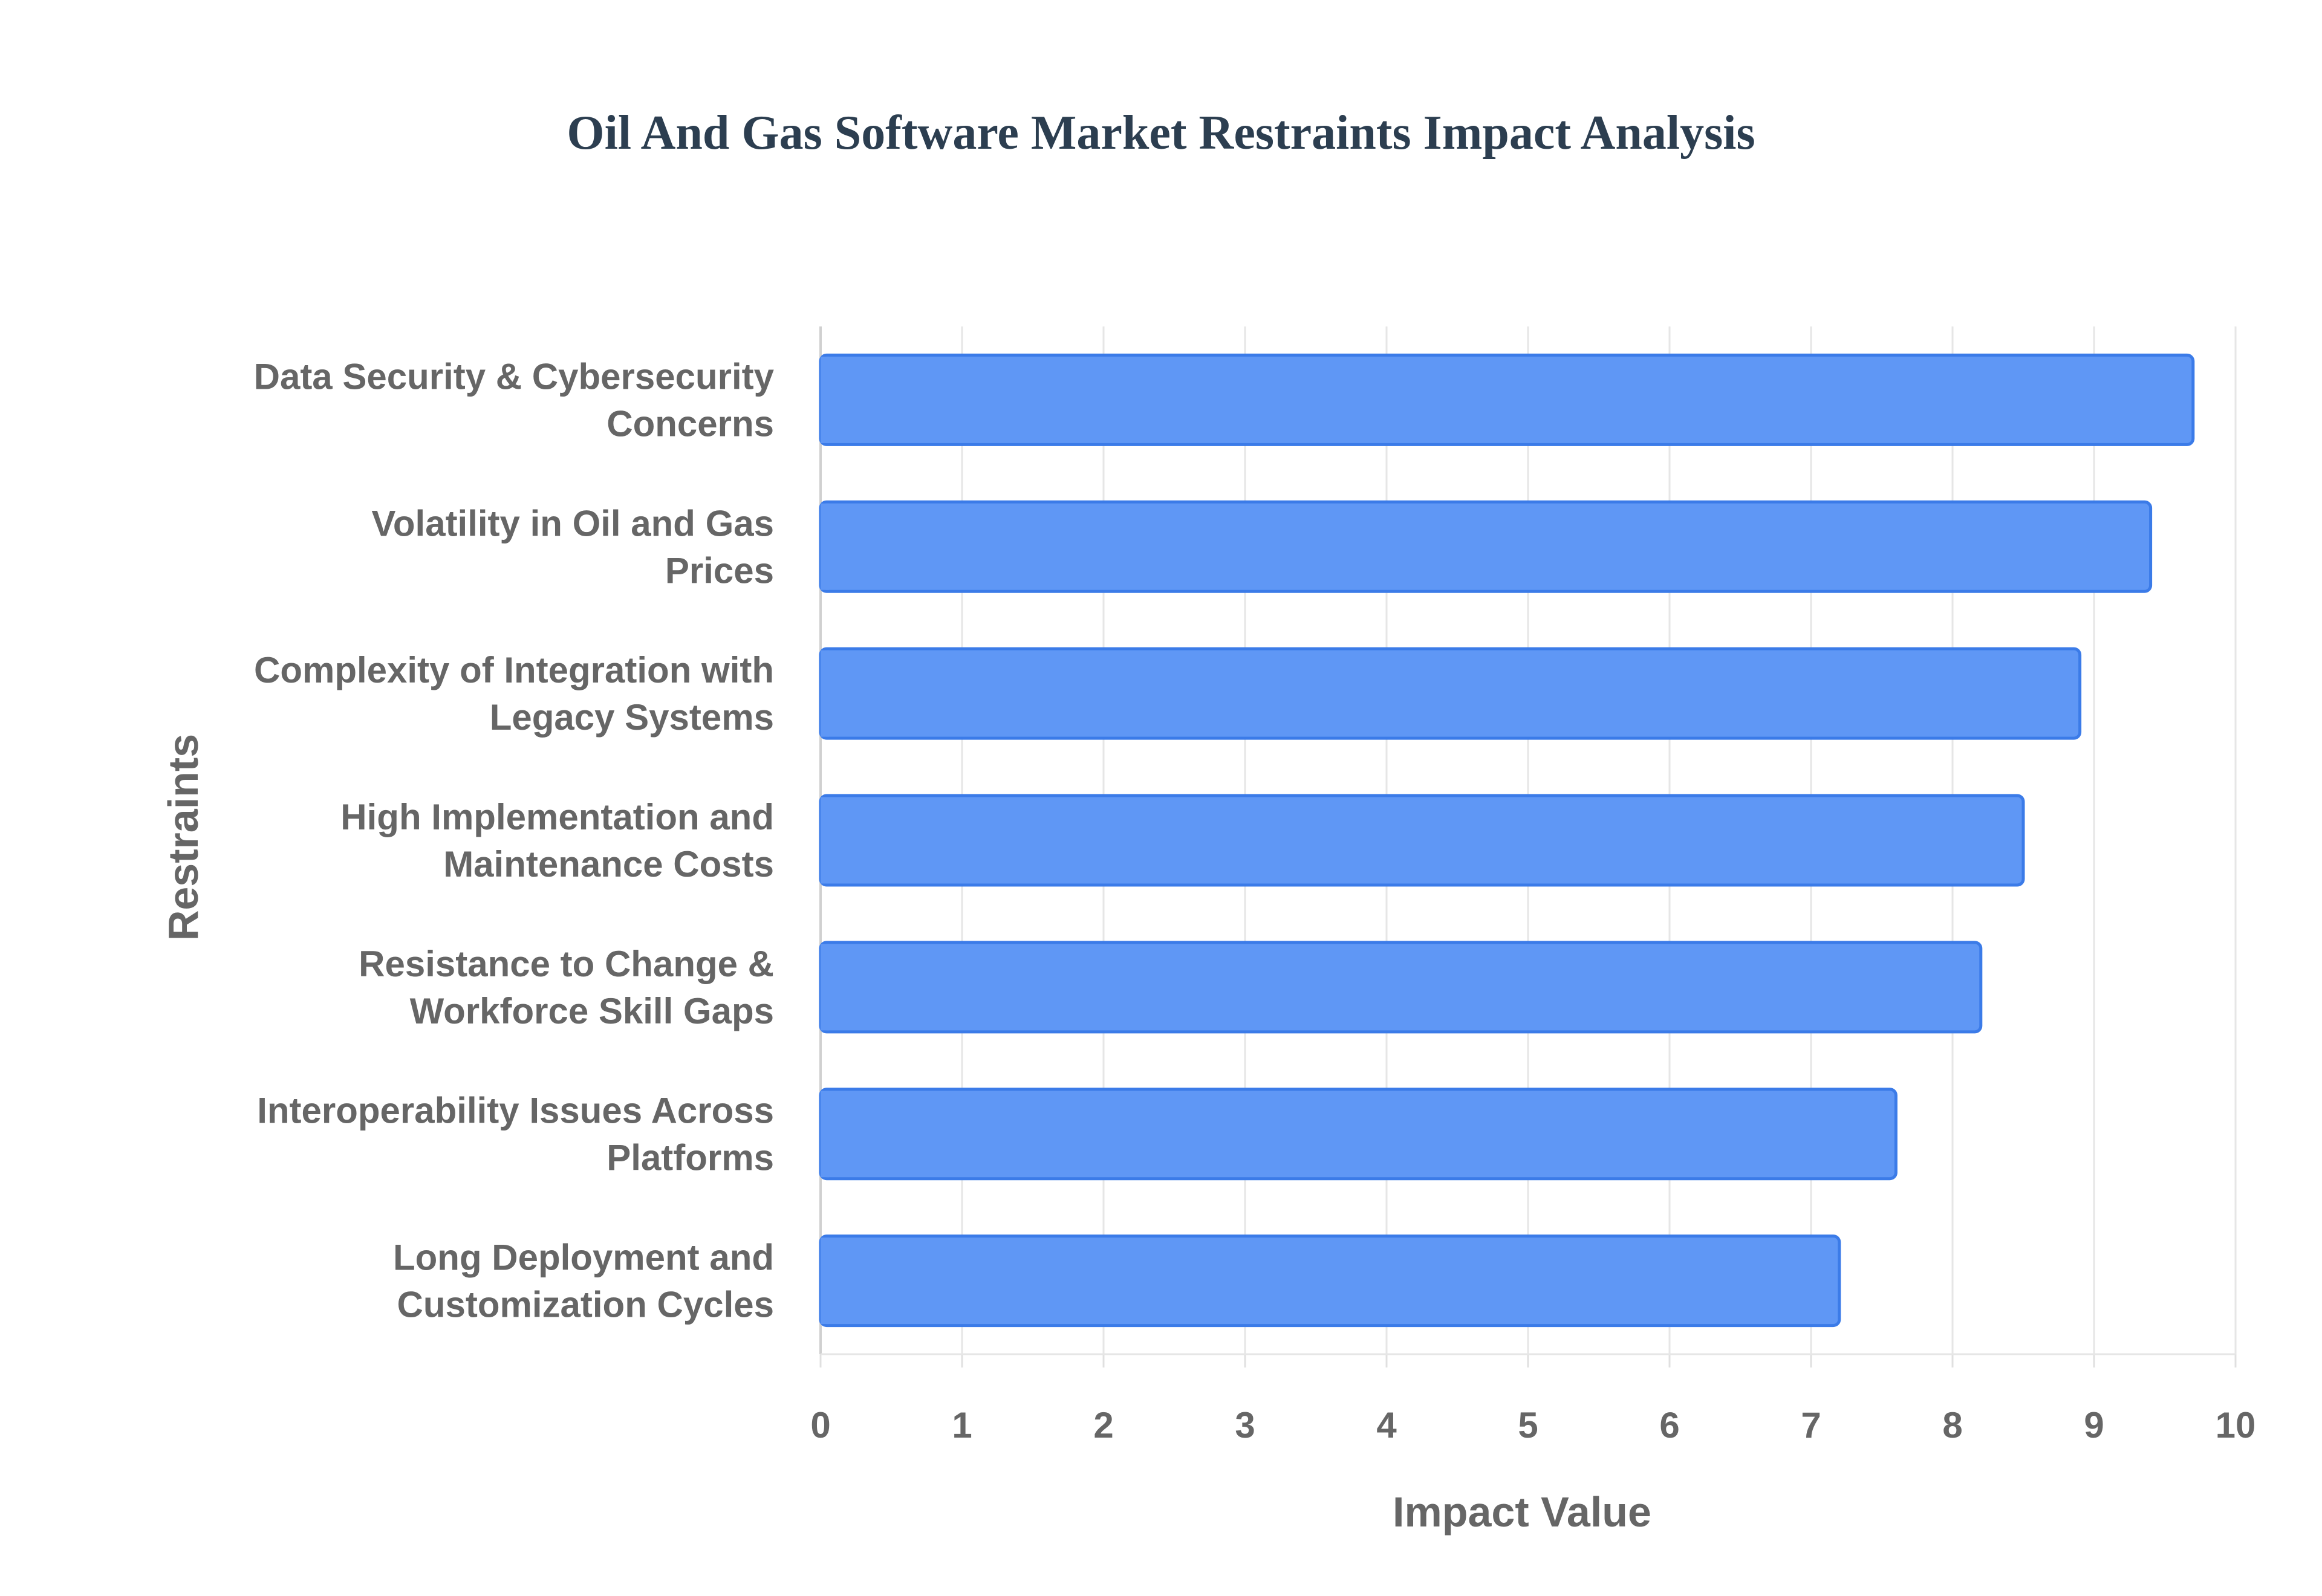  Describe the element at coordinates (514, 670) in the screenshot. I see `category-label: Complexity of Integration with` at that location.